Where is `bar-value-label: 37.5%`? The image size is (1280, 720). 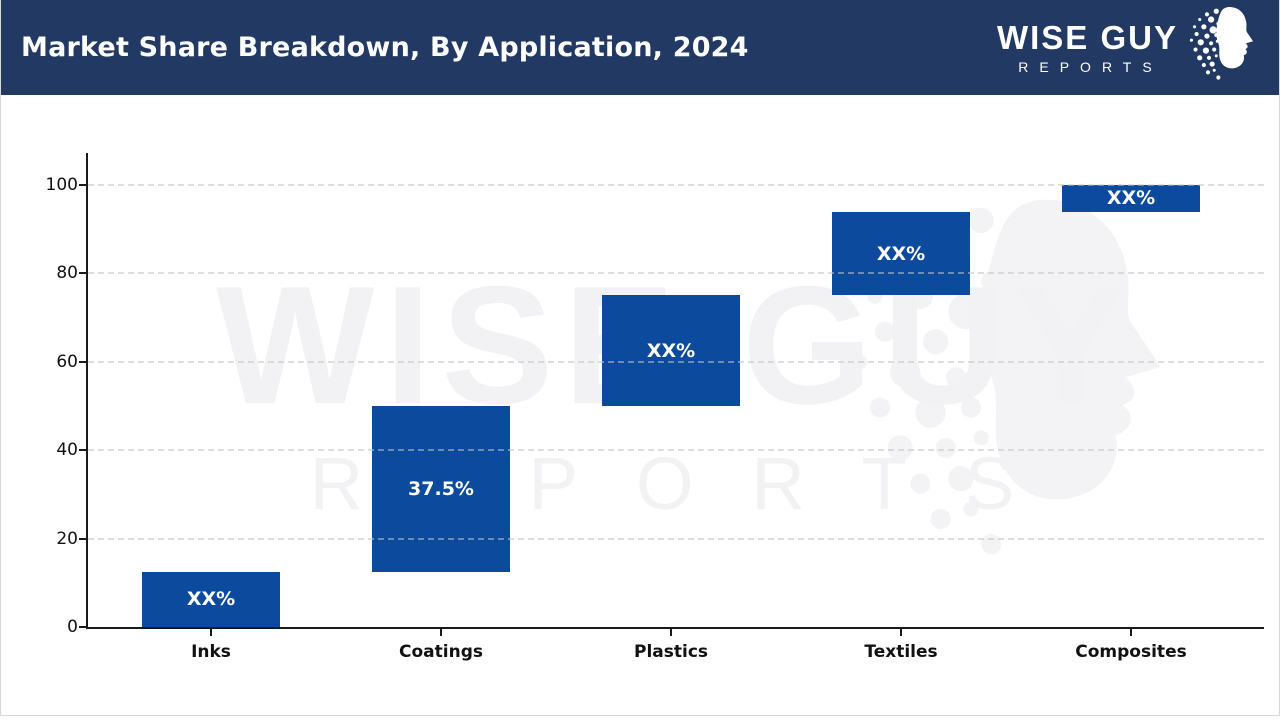
bar-value-label: 37.5% is located at coordinates (441, 488).